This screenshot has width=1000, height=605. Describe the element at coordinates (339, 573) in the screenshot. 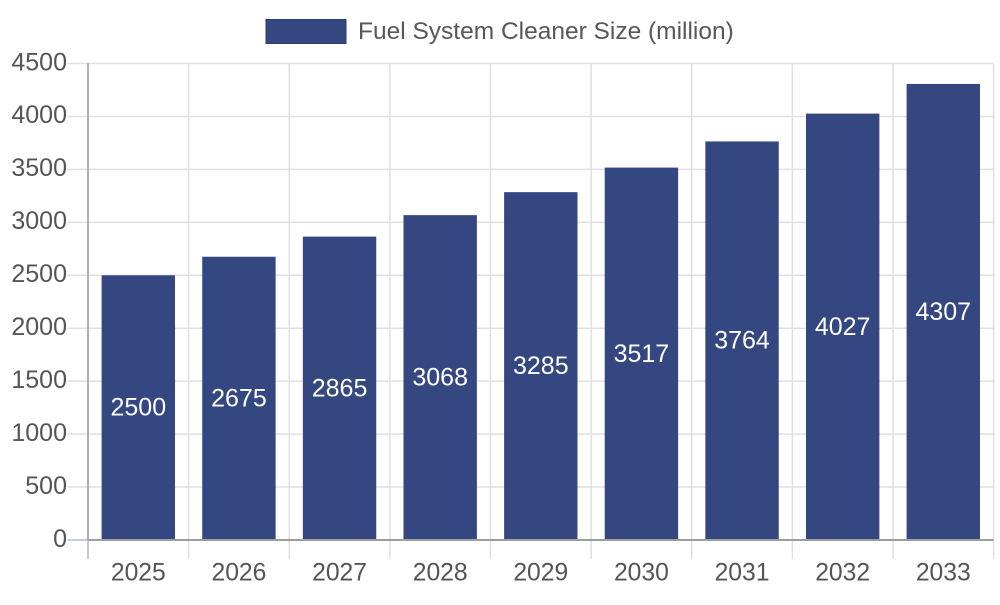

I see `svg-text: 2027` at that location.